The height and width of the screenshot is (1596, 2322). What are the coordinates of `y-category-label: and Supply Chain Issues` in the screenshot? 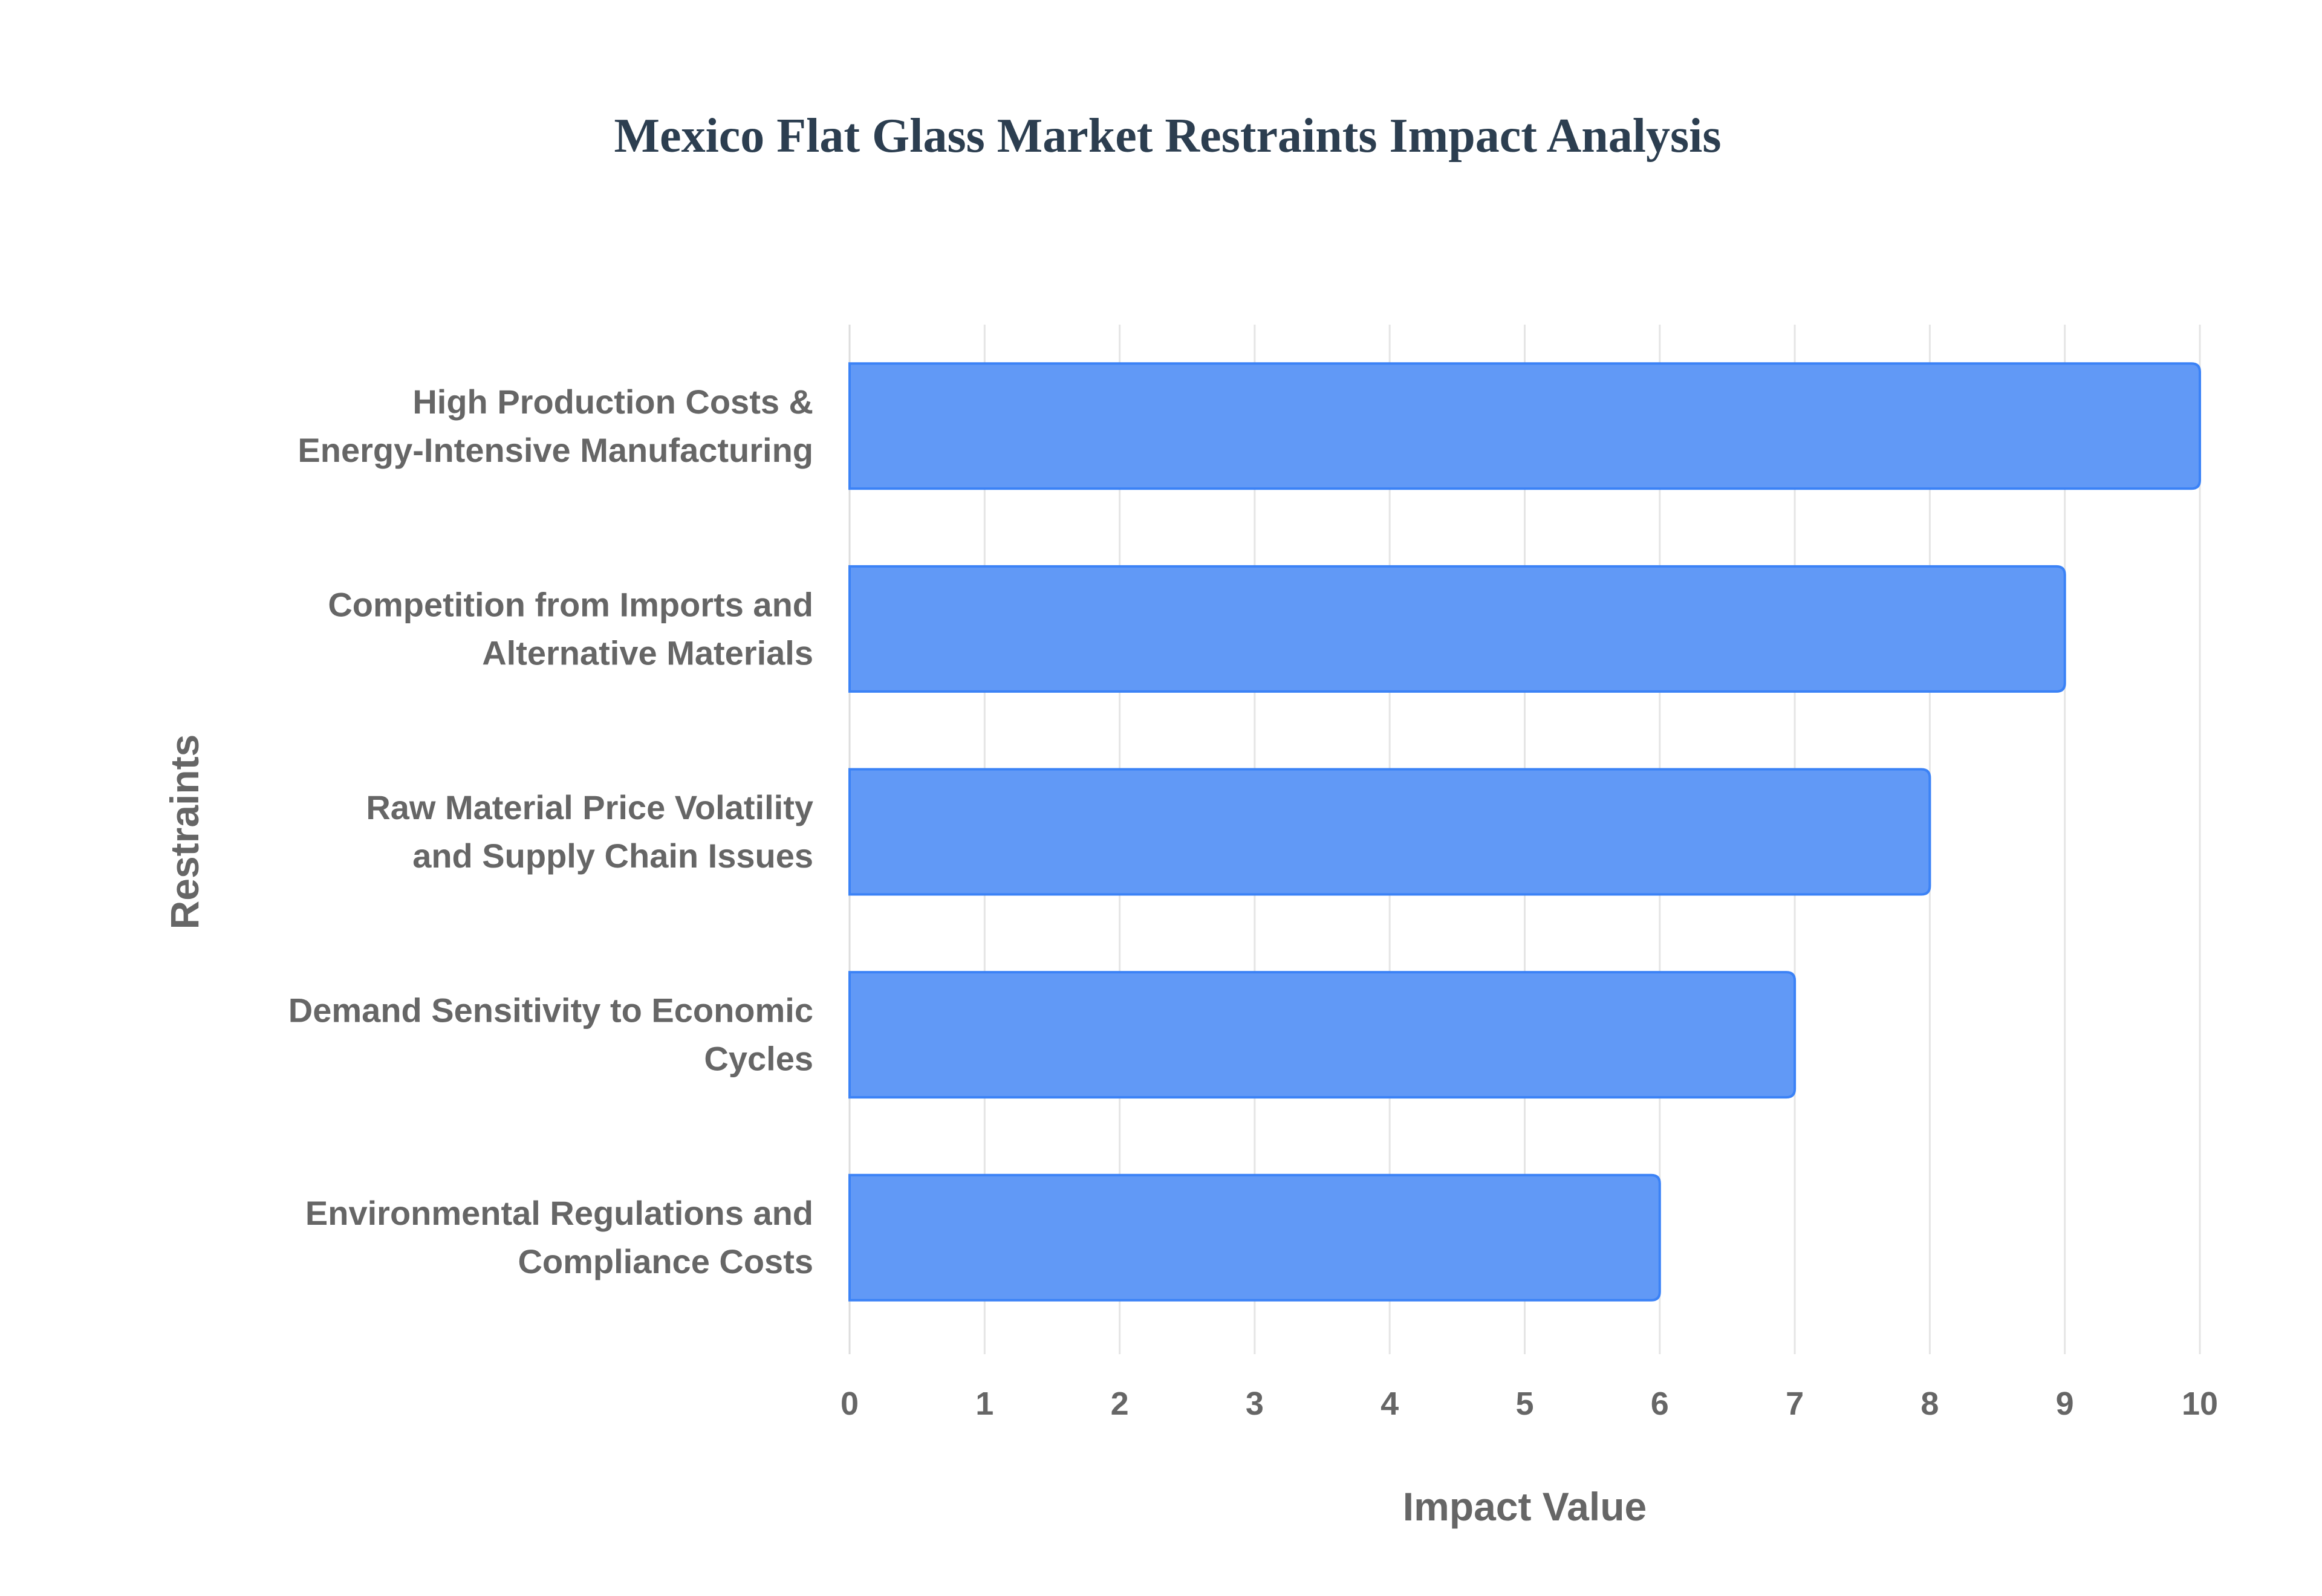 It's located at (612, 856).